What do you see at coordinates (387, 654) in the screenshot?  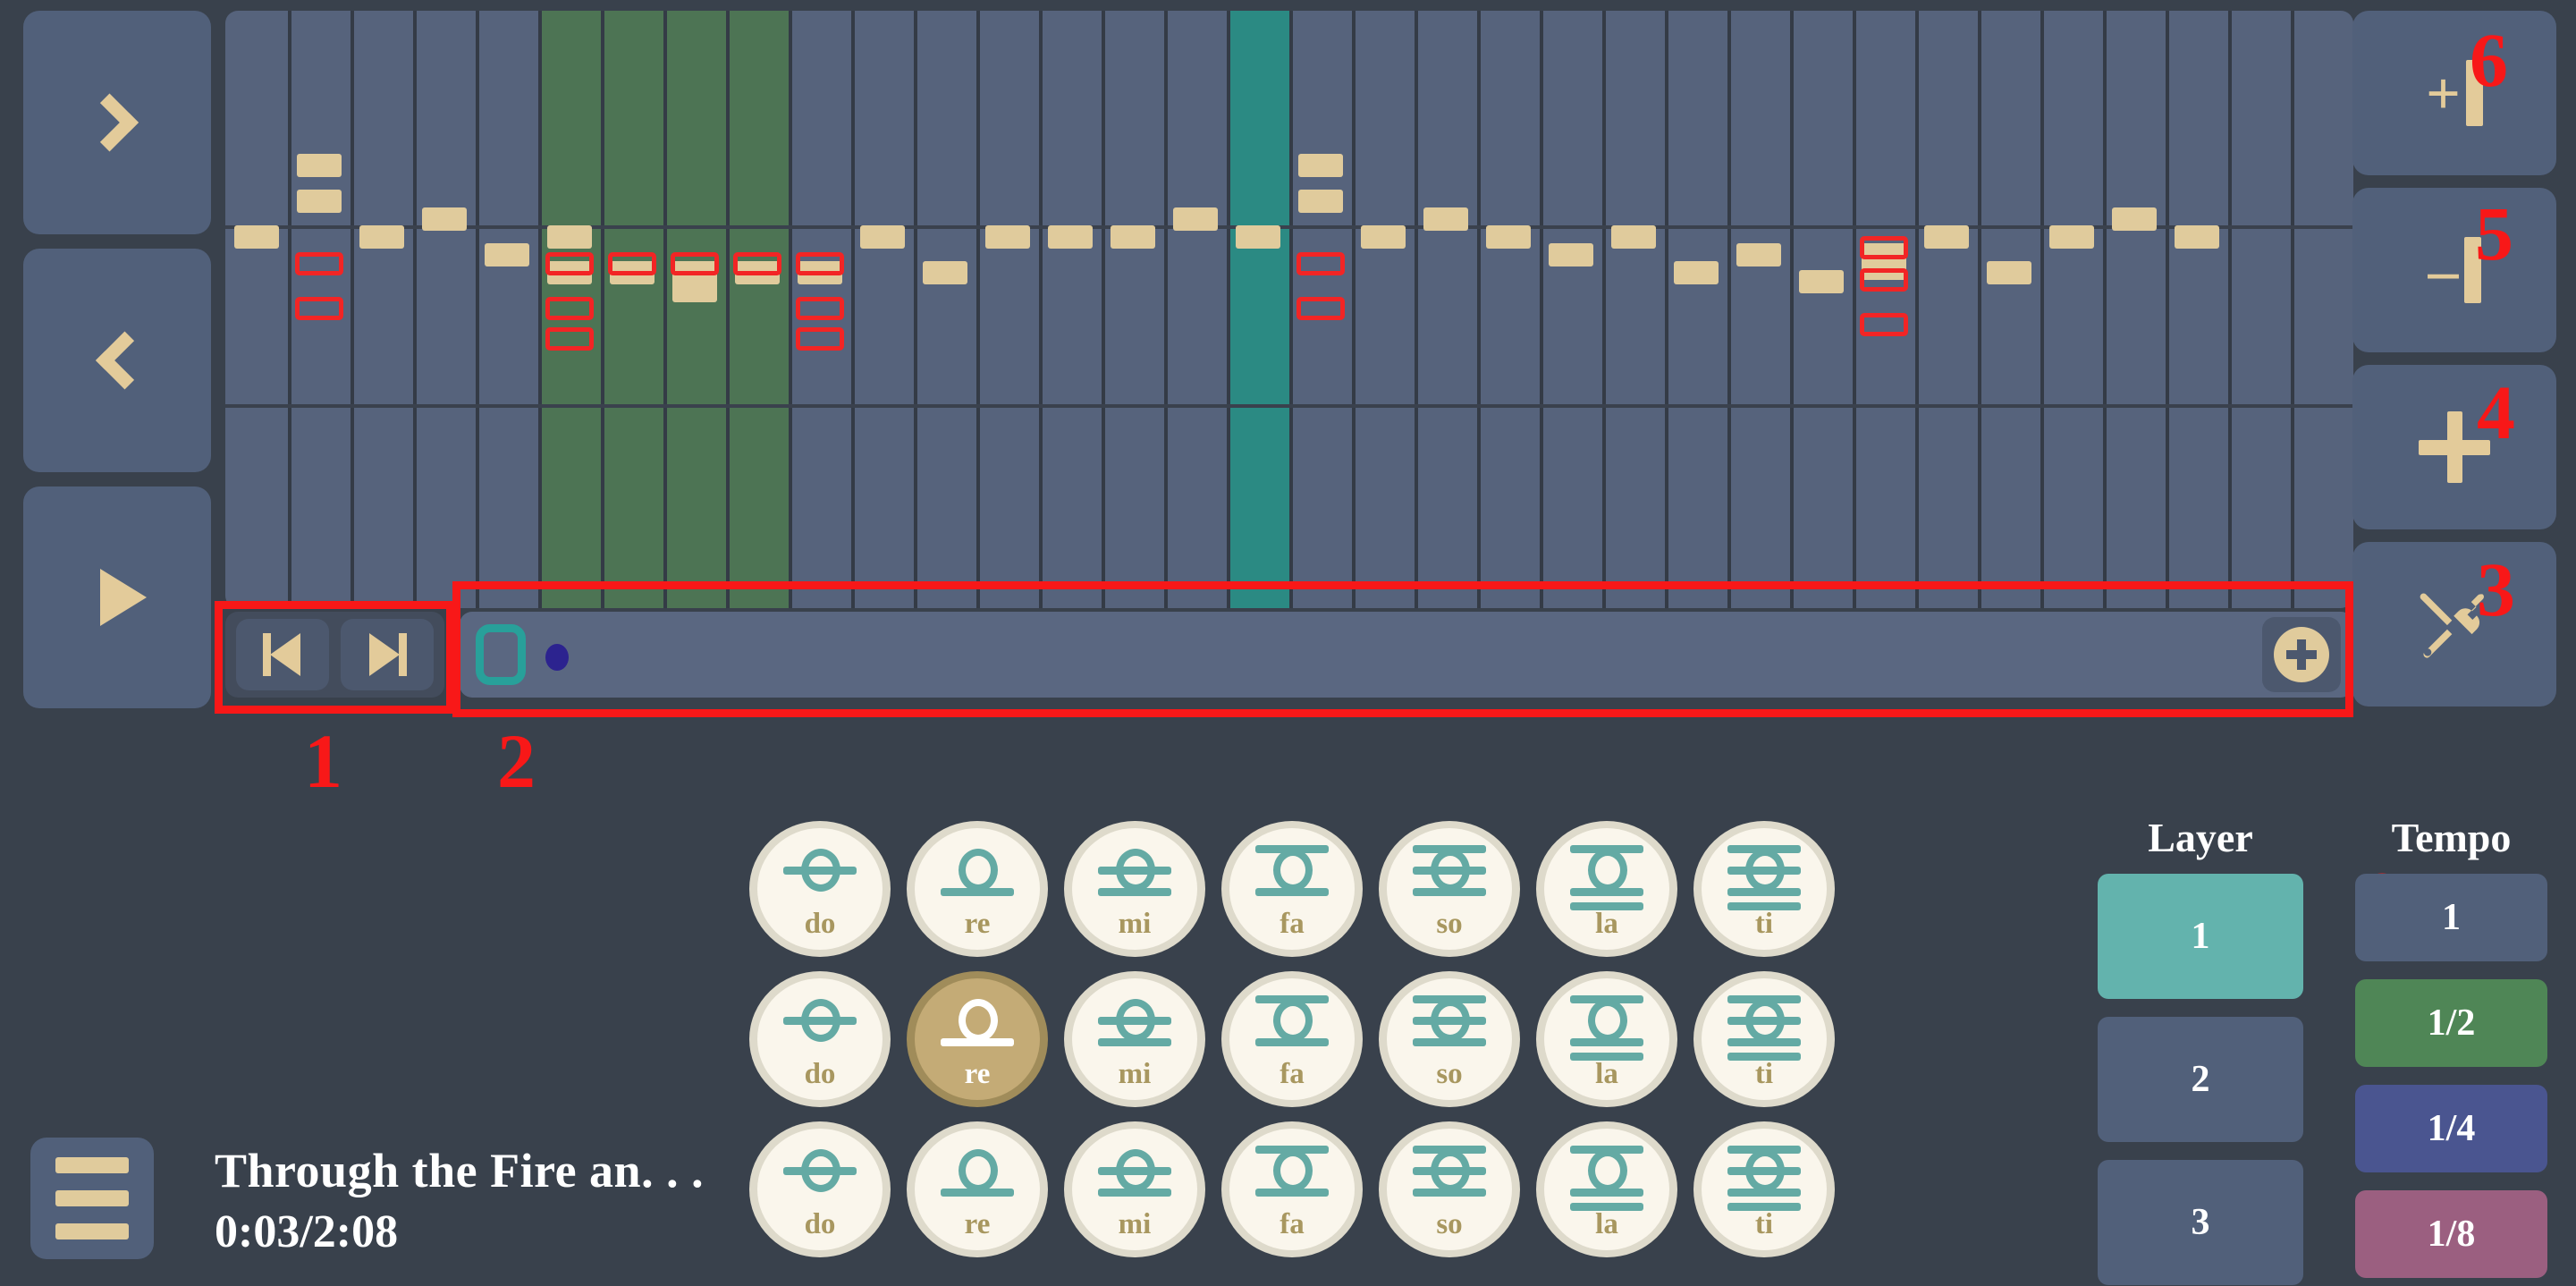 I see `next-track-button` at bounding box center [387, 654].